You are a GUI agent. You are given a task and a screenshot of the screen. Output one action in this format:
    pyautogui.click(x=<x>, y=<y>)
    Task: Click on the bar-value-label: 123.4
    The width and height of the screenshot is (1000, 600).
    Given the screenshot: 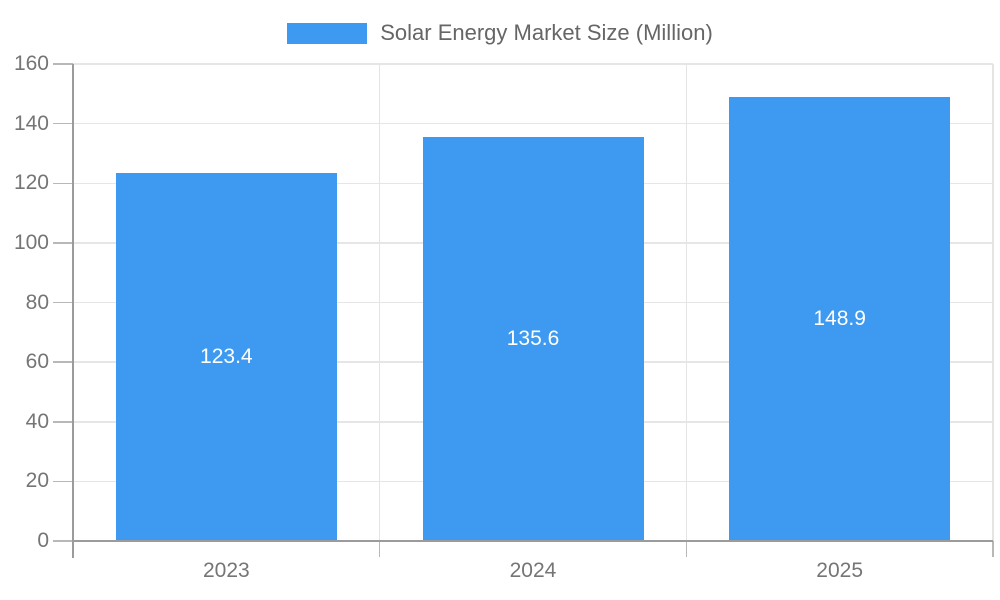 What is the action you would take?
    pyautogui.click(x=226, y=357)
    